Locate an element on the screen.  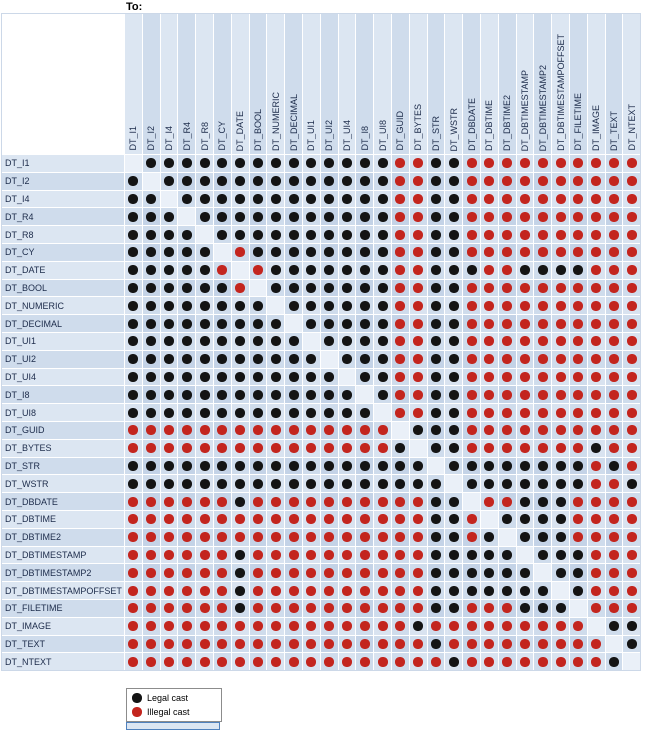
row-label: DT_NTEXT is located at coordinates (63, 662).